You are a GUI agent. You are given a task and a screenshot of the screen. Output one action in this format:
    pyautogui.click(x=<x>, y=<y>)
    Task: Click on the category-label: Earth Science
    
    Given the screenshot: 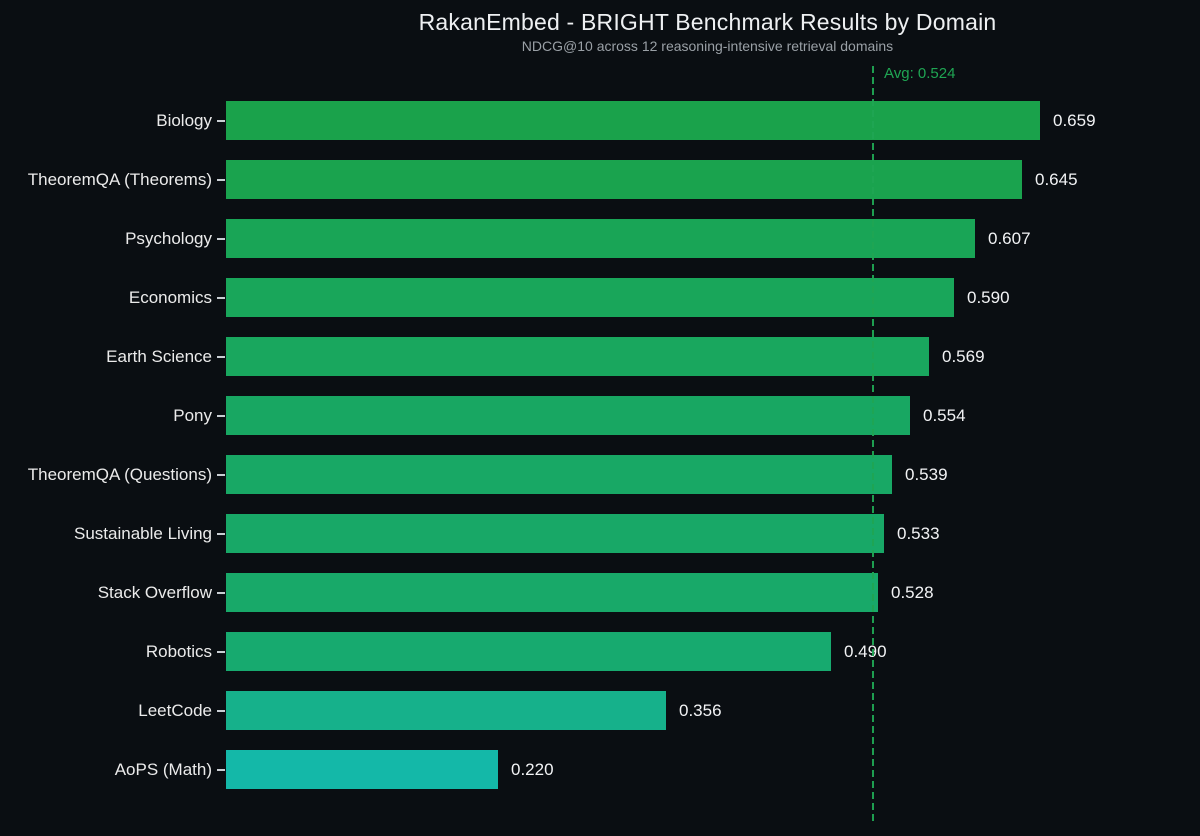 What is the action you would take?
    pyautogui.click(x=159, y=356)
    